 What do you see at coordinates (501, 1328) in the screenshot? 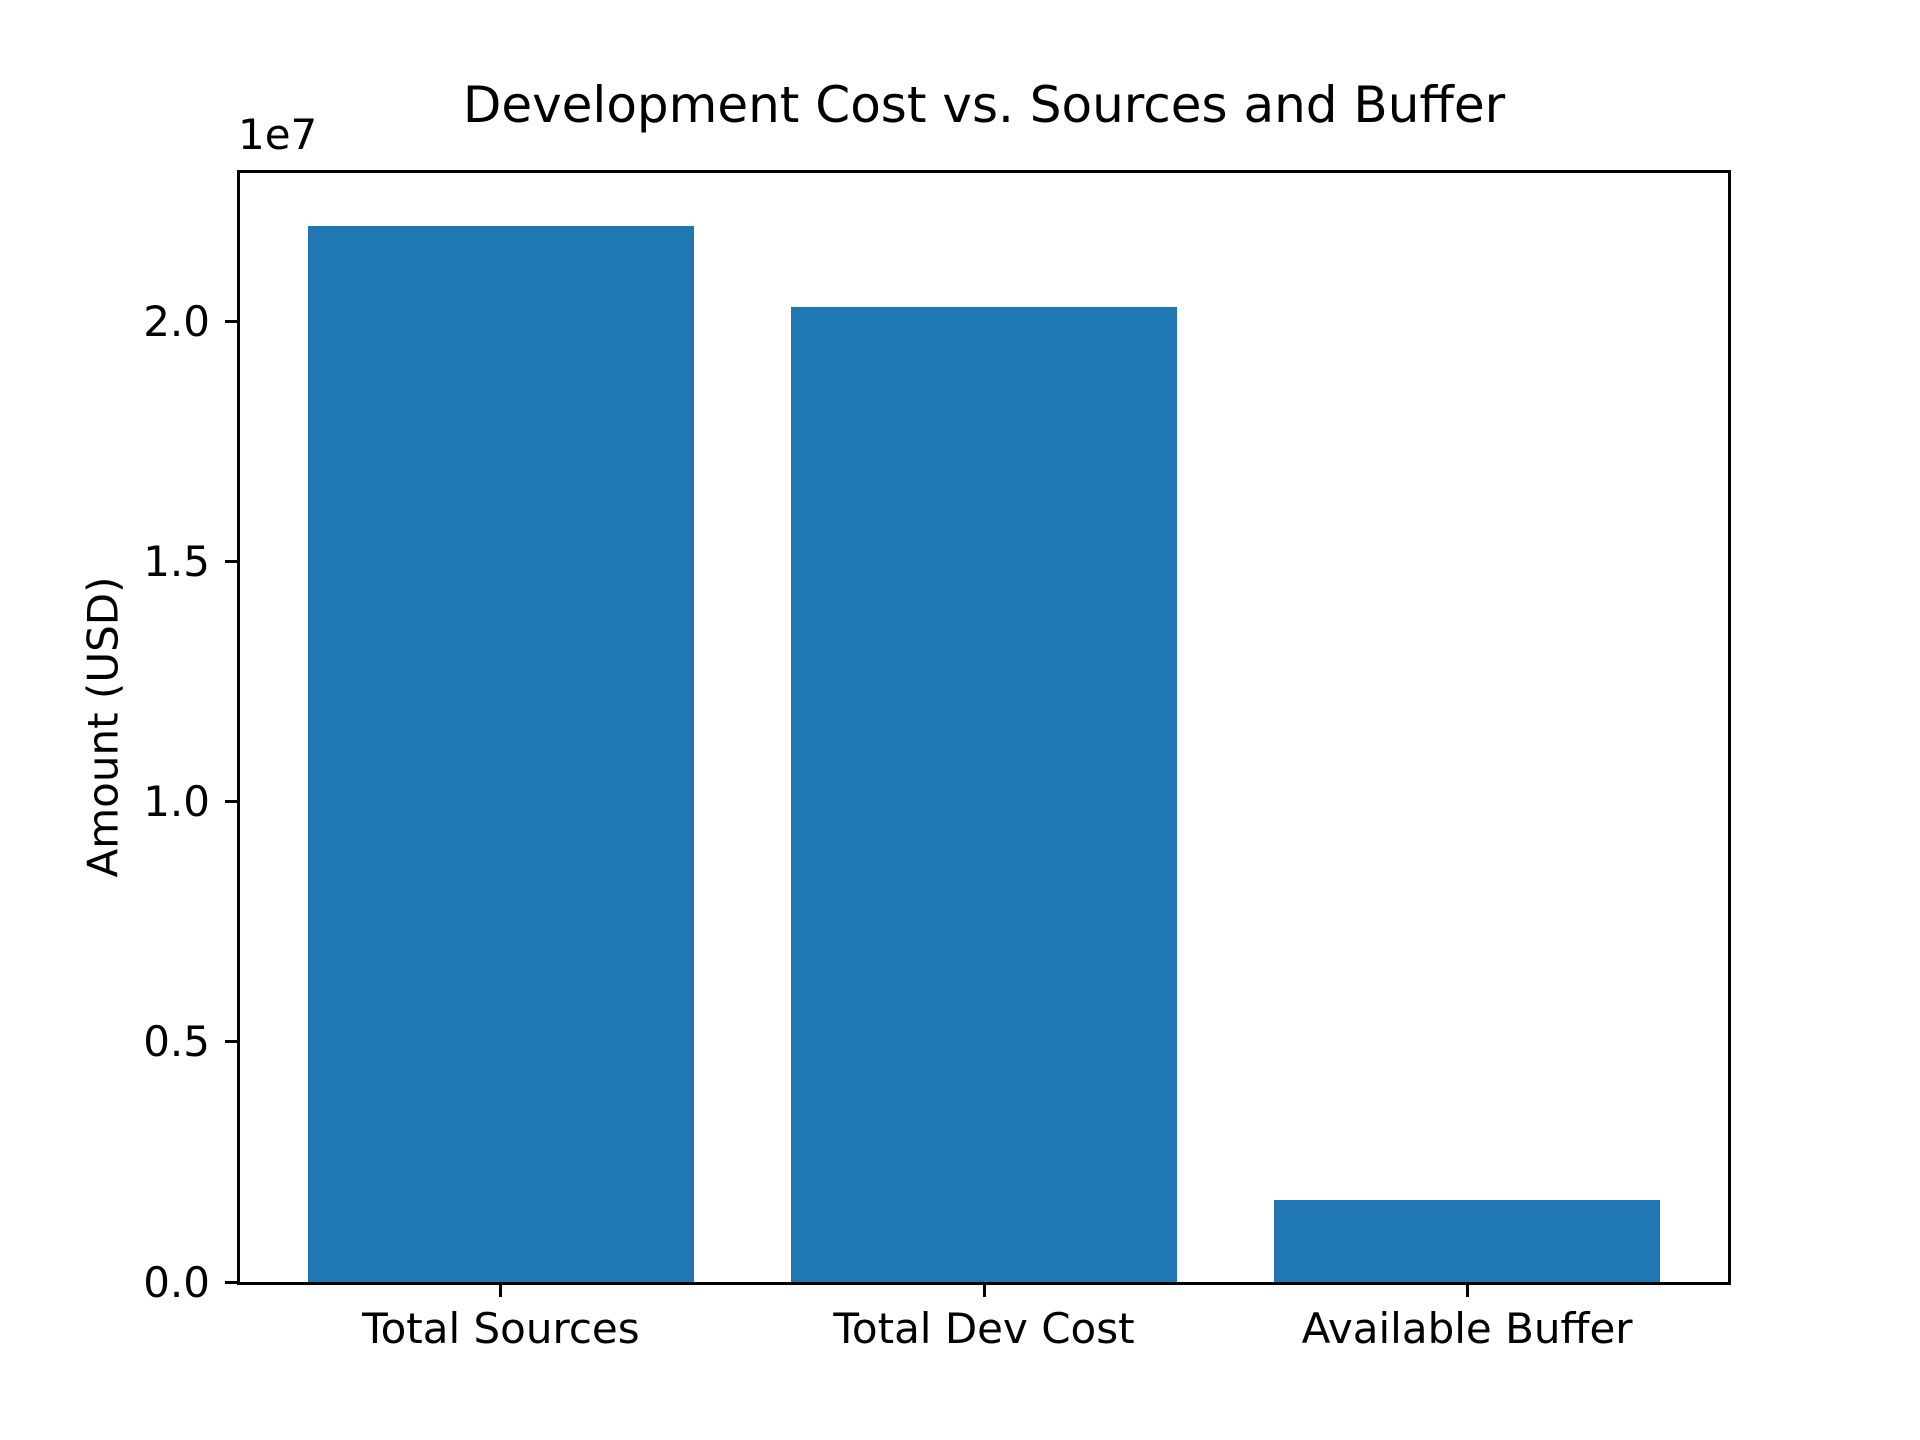
I see `x-tick-label-total-sources: Total Sources` at bounding box center [501, 1328].